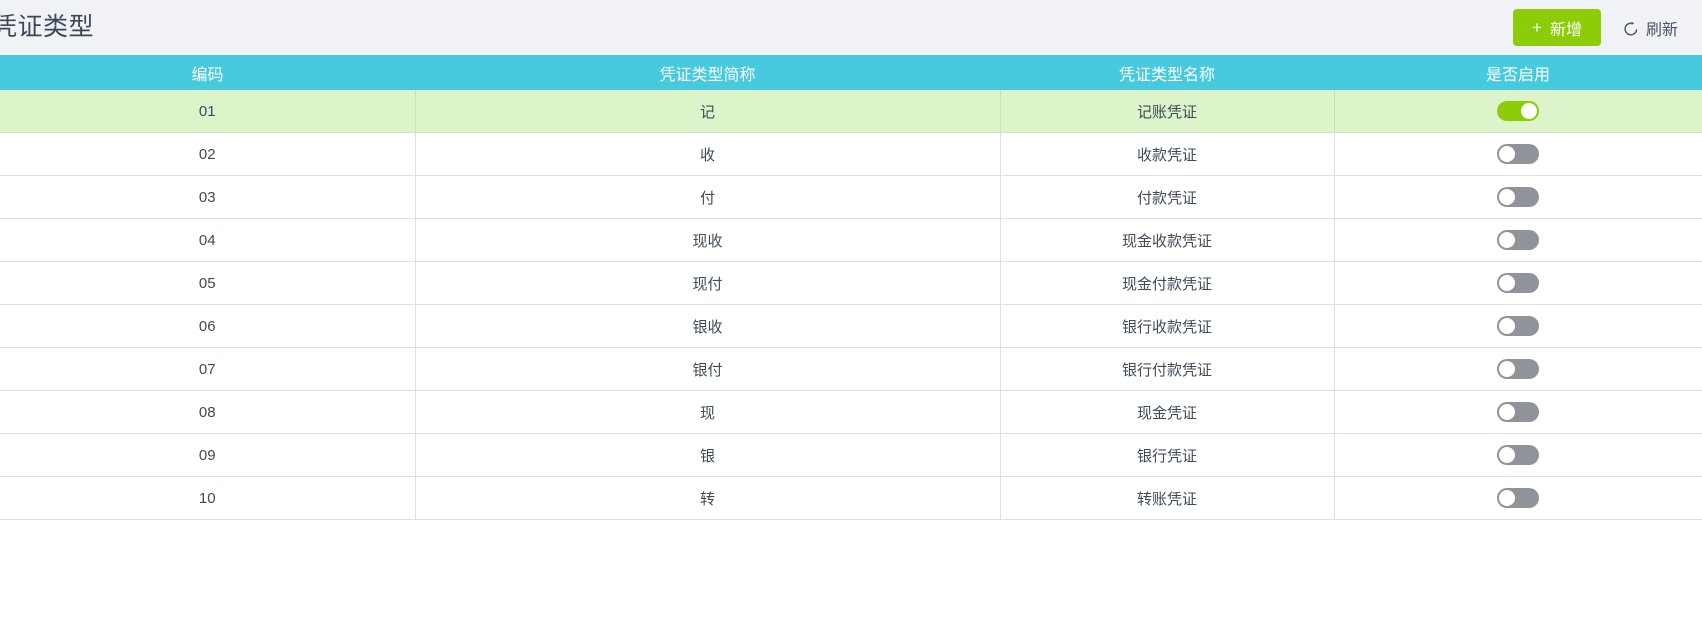 This screenshot has height=637, width=1702. I want to click on toolbar-actions: + 新增 刷新, so click(1598, 27).